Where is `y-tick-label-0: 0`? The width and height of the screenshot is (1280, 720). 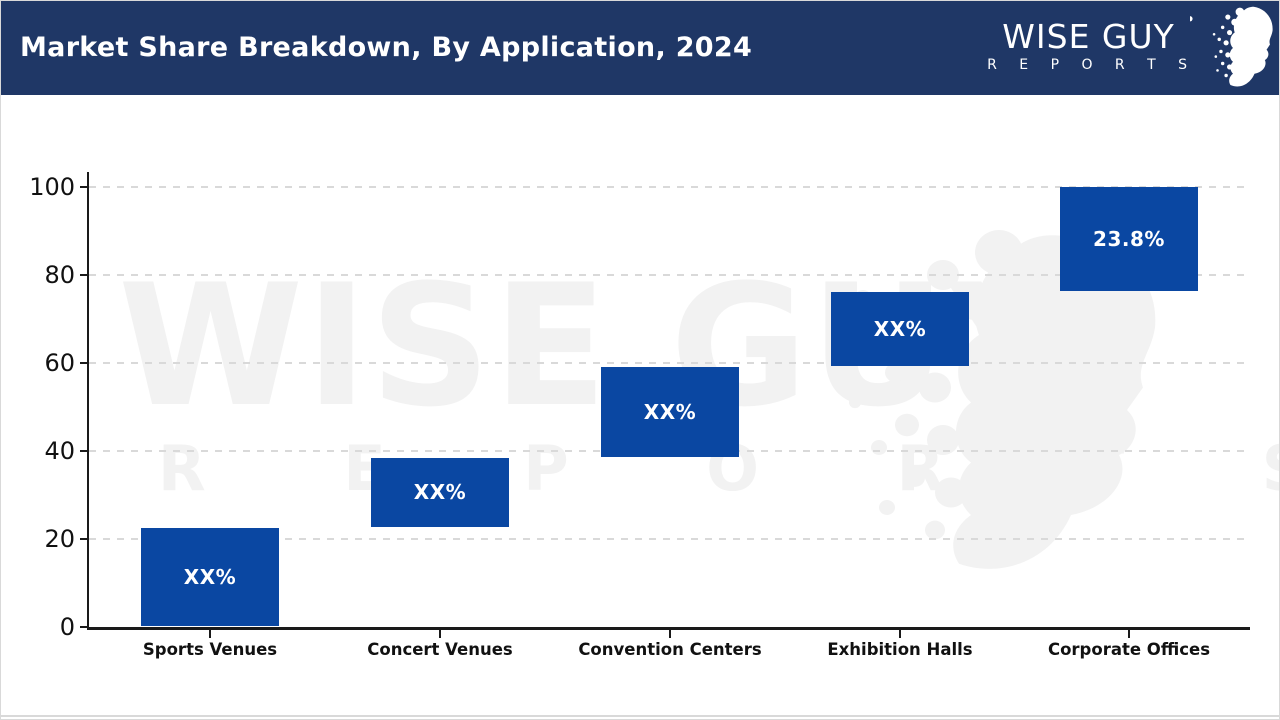 y-tick-label-0: 0 is located at coordinates (67, 627).